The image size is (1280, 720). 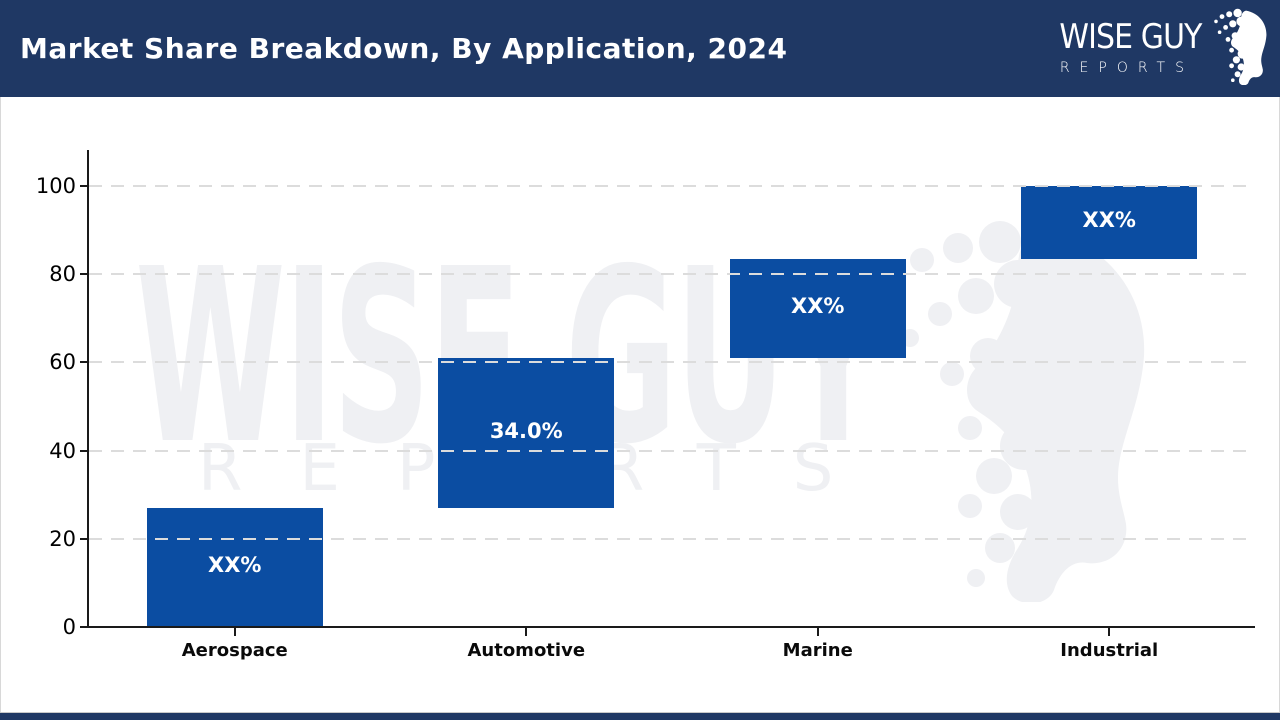 I want to click on y-tick-label-40: 40, so click(x=62, y=450).